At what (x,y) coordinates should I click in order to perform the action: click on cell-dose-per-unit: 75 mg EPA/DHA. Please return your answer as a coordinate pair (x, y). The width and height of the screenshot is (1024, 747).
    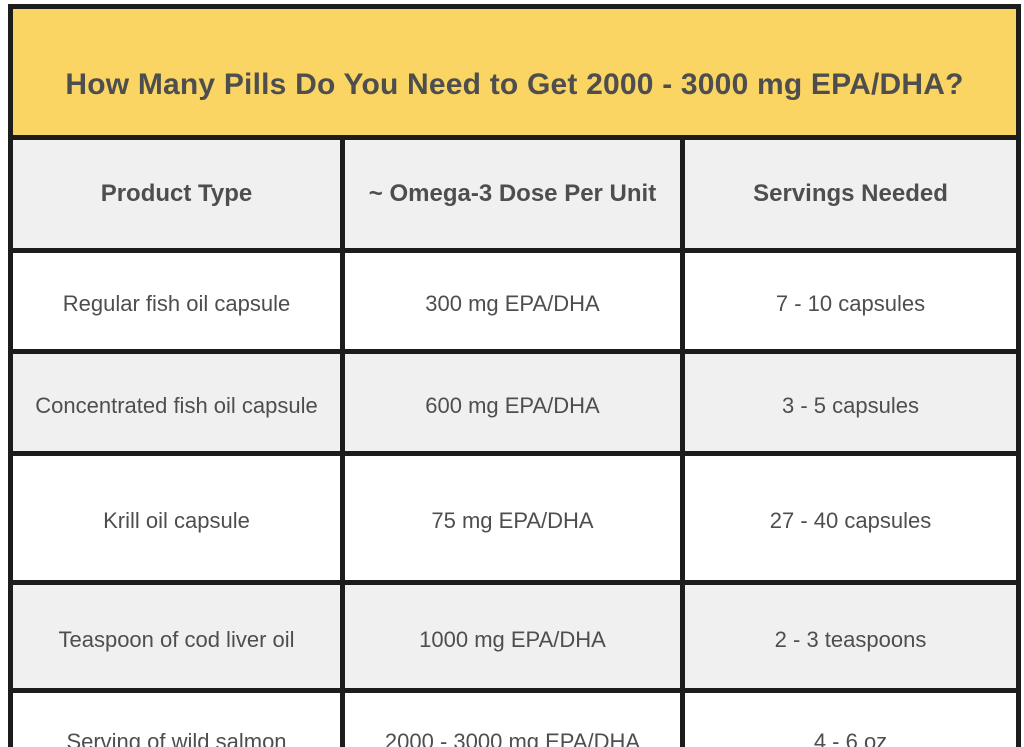
    Looking at the image, I should click on (512, 518).